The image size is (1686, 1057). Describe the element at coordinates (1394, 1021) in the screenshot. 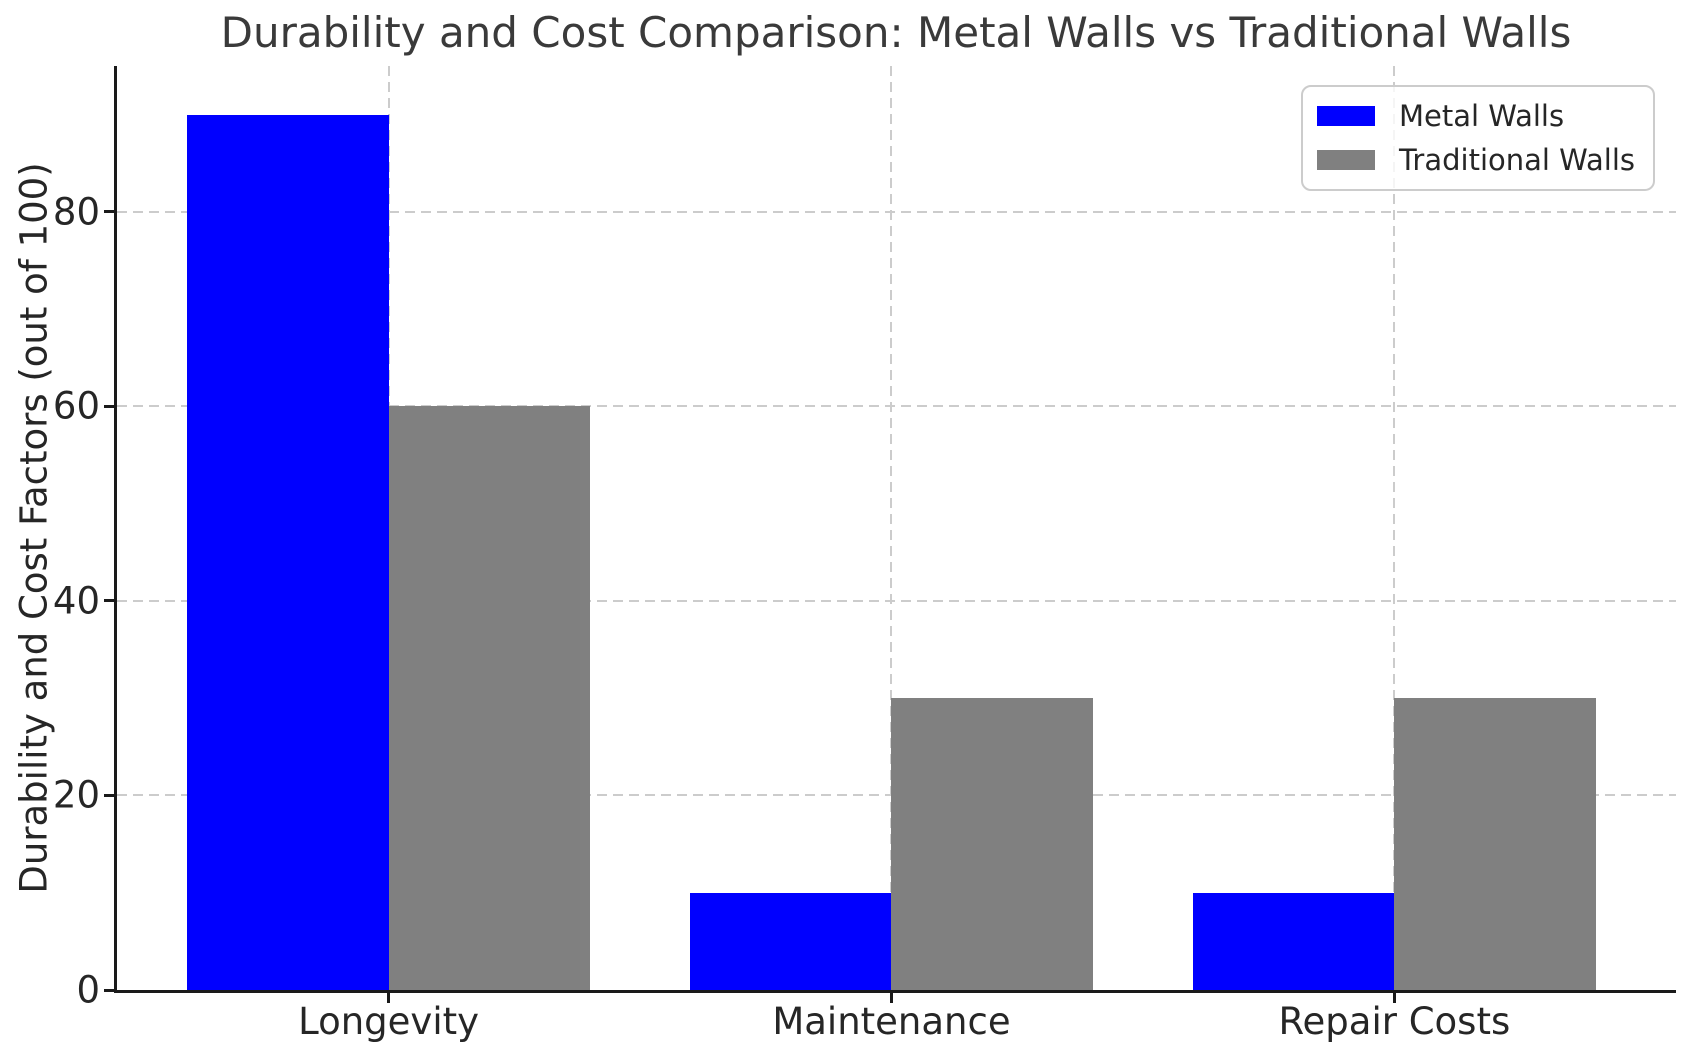

I see `x-tick-label-repair-costs: Repair Costs` at that location.